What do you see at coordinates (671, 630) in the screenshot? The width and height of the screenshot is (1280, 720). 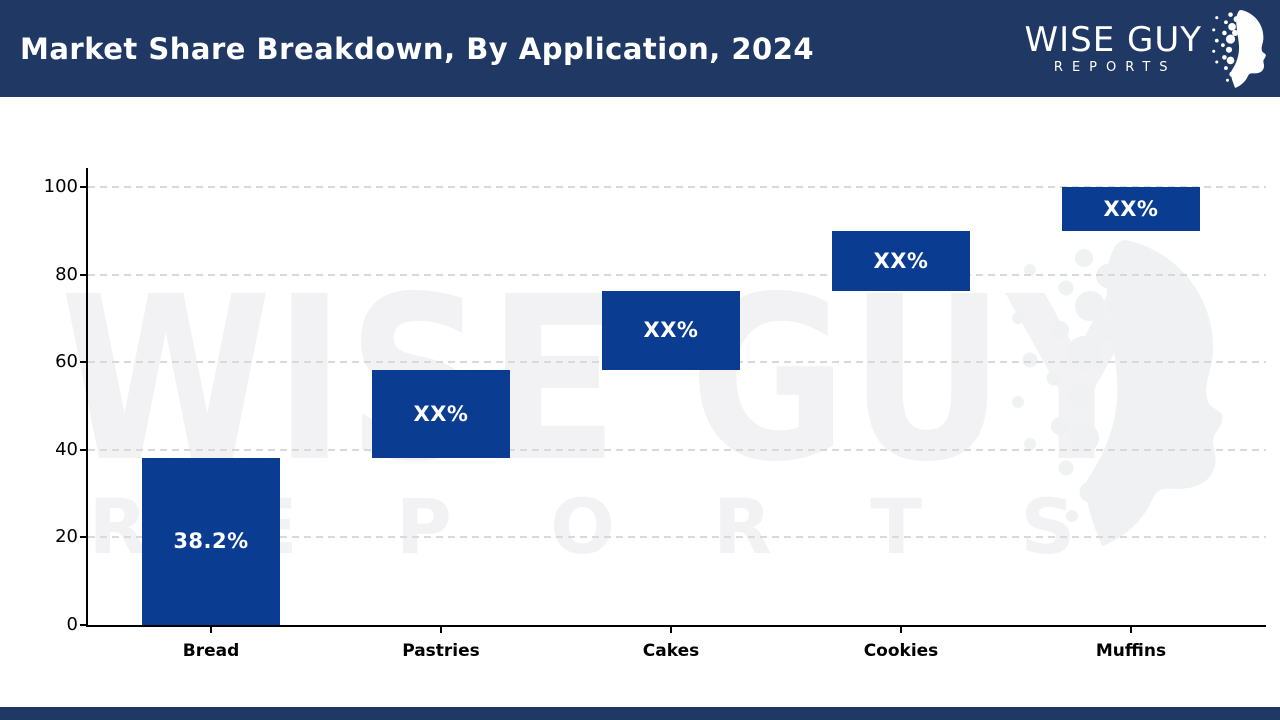 I see `x-tick-mark-cakes` at bounding box center [671, 630].